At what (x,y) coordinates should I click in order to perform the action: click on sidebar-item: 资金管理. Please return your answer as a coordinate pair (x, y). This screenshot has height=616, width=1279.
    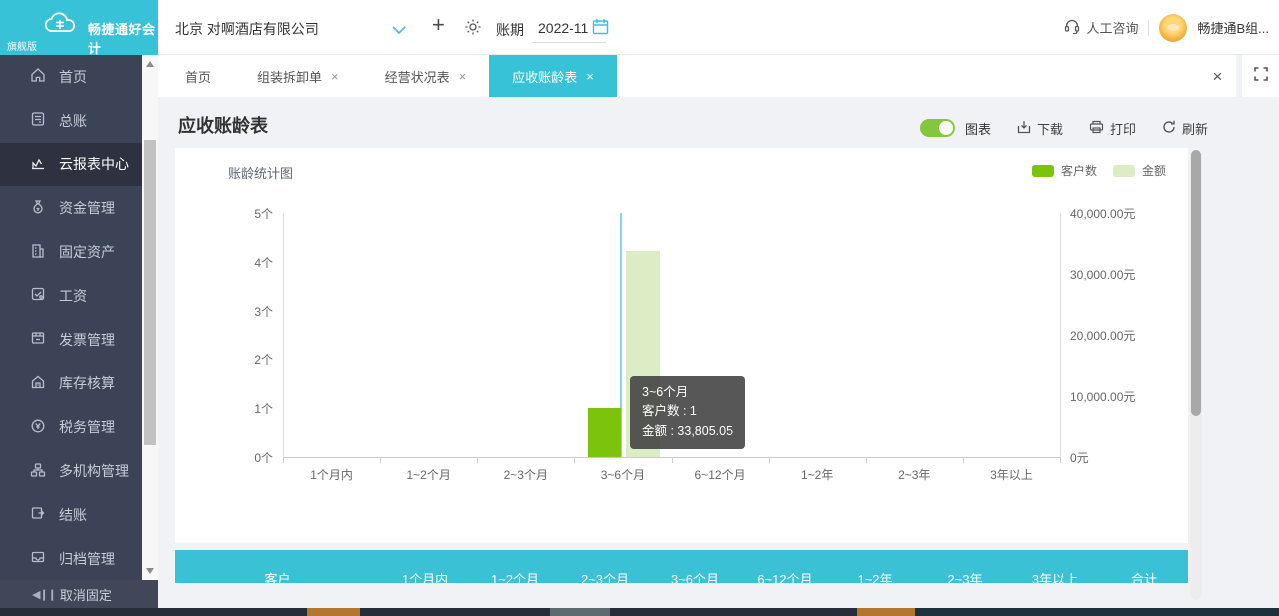
    Looking at the image, I should click on (79, 208).